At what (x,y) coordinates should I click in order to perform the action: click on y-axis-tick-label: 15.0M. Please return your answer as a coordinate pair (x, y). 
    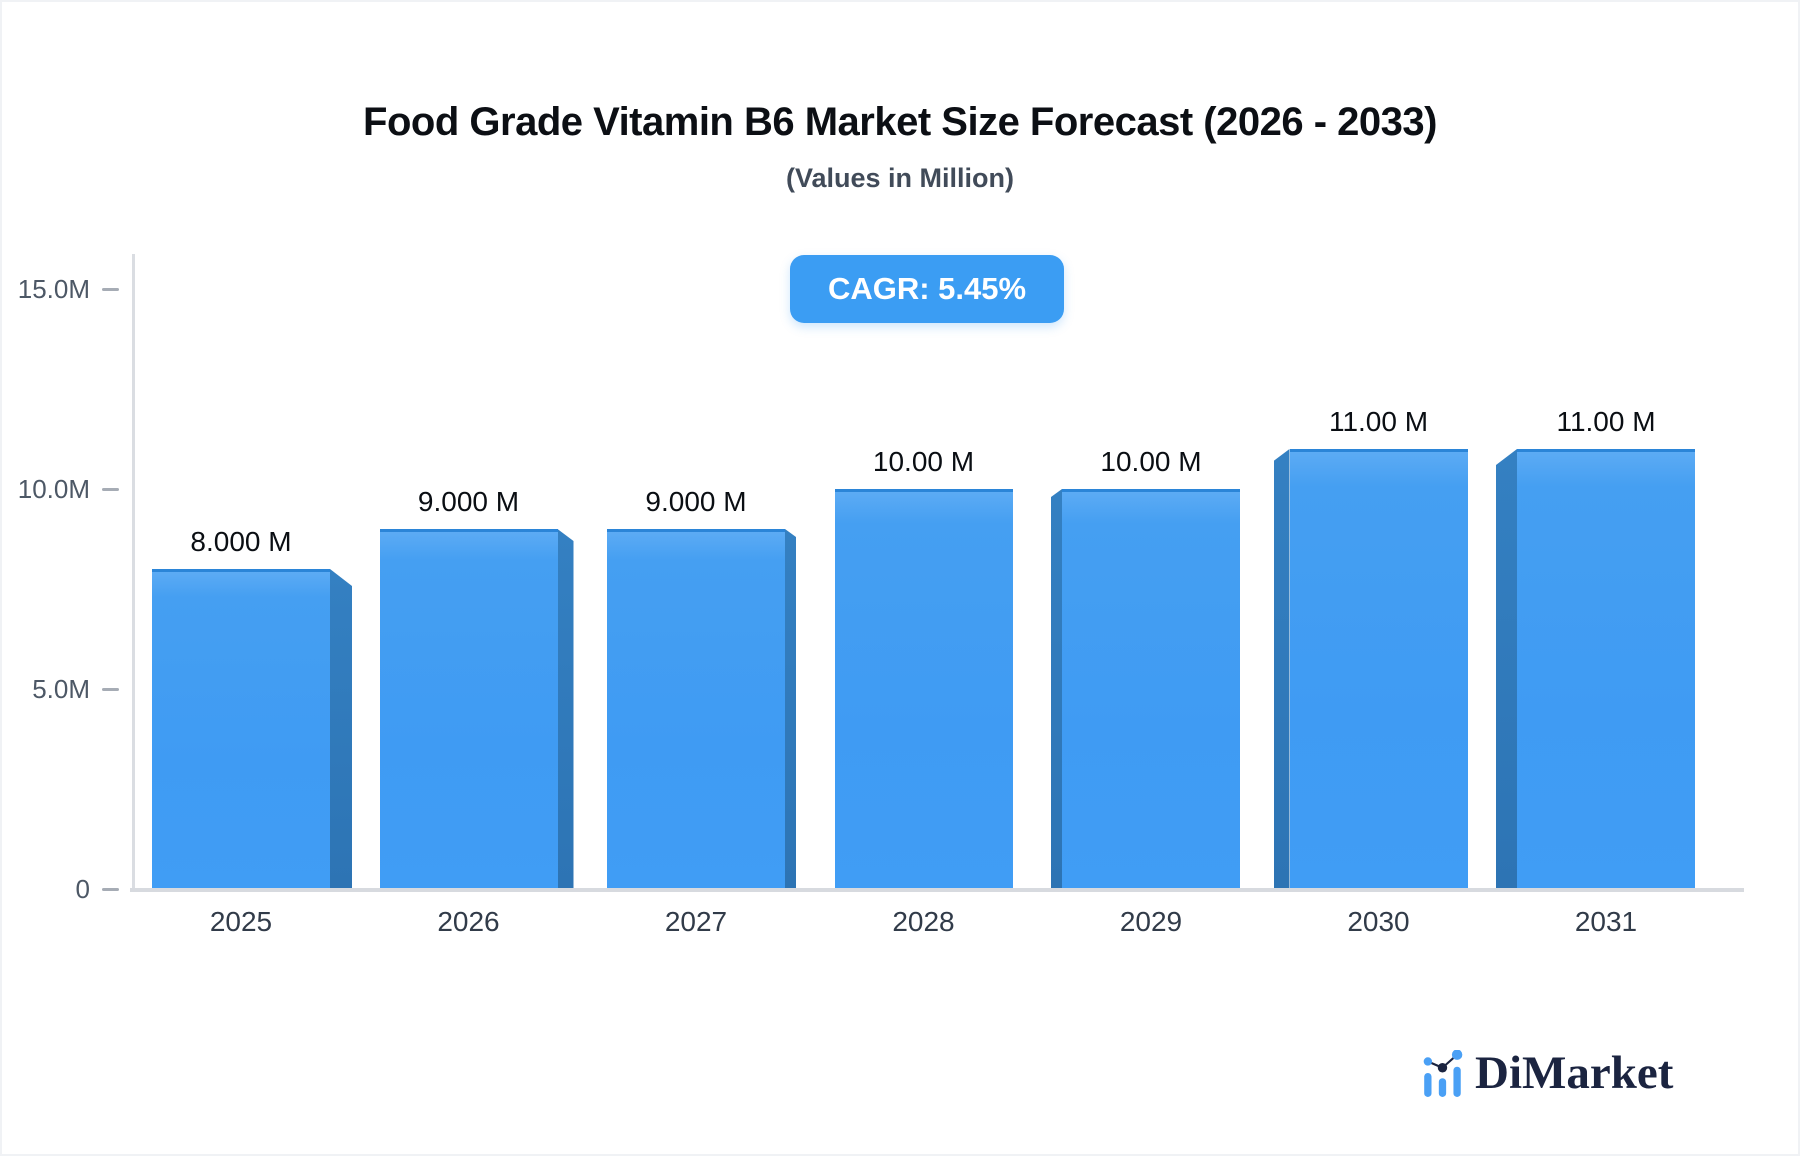
    Looking at the image, I should click on (53, 289).